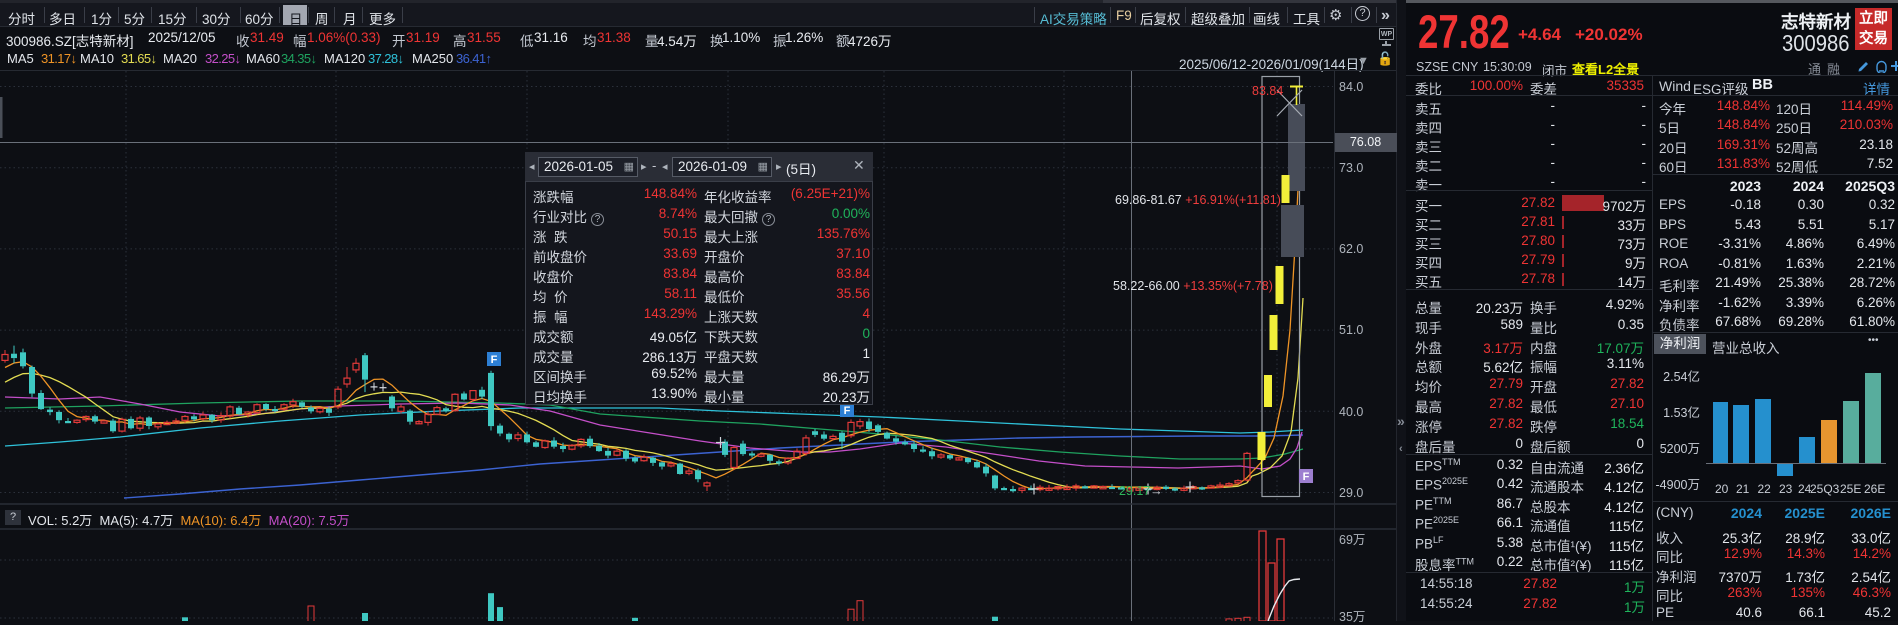 This screenshot has height=625, width=1898. I want to click on svg-text: 69.86-81.67 +16.91%(+11.81), so click(1198, 200).